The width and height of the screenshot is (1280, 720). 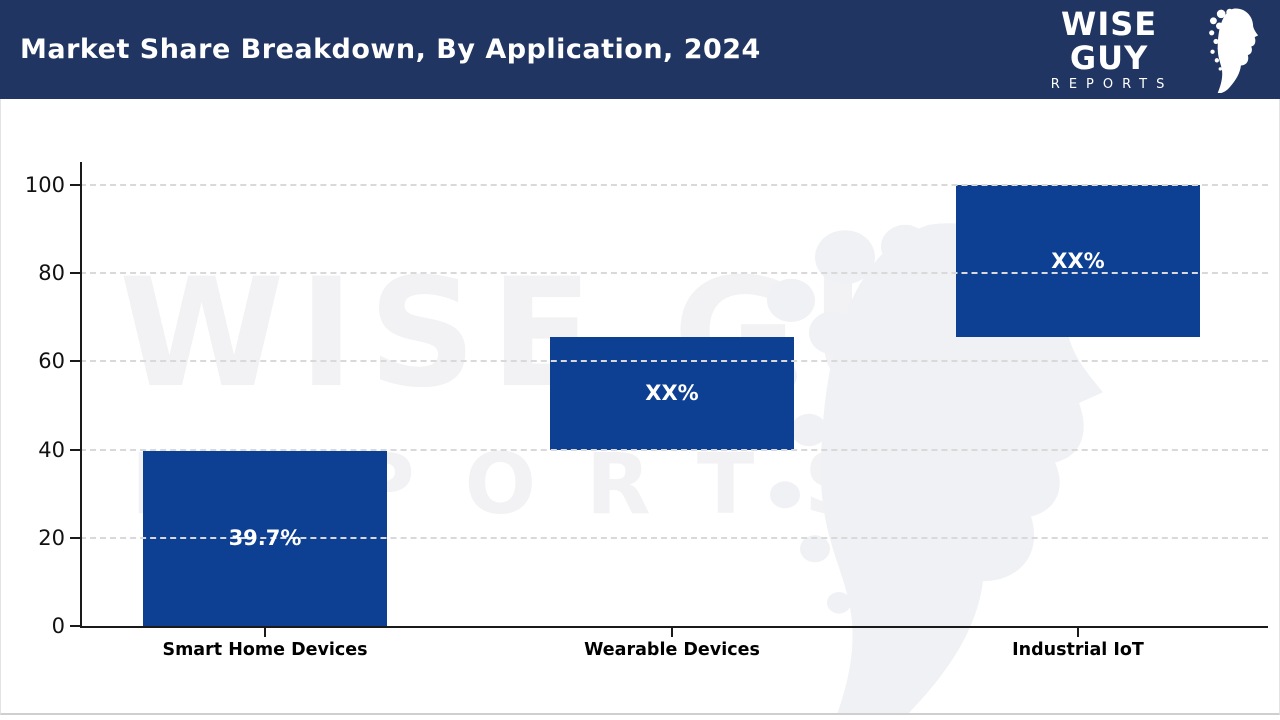 I want to click on y-tick-label: 20, so click(x=51, y=537).